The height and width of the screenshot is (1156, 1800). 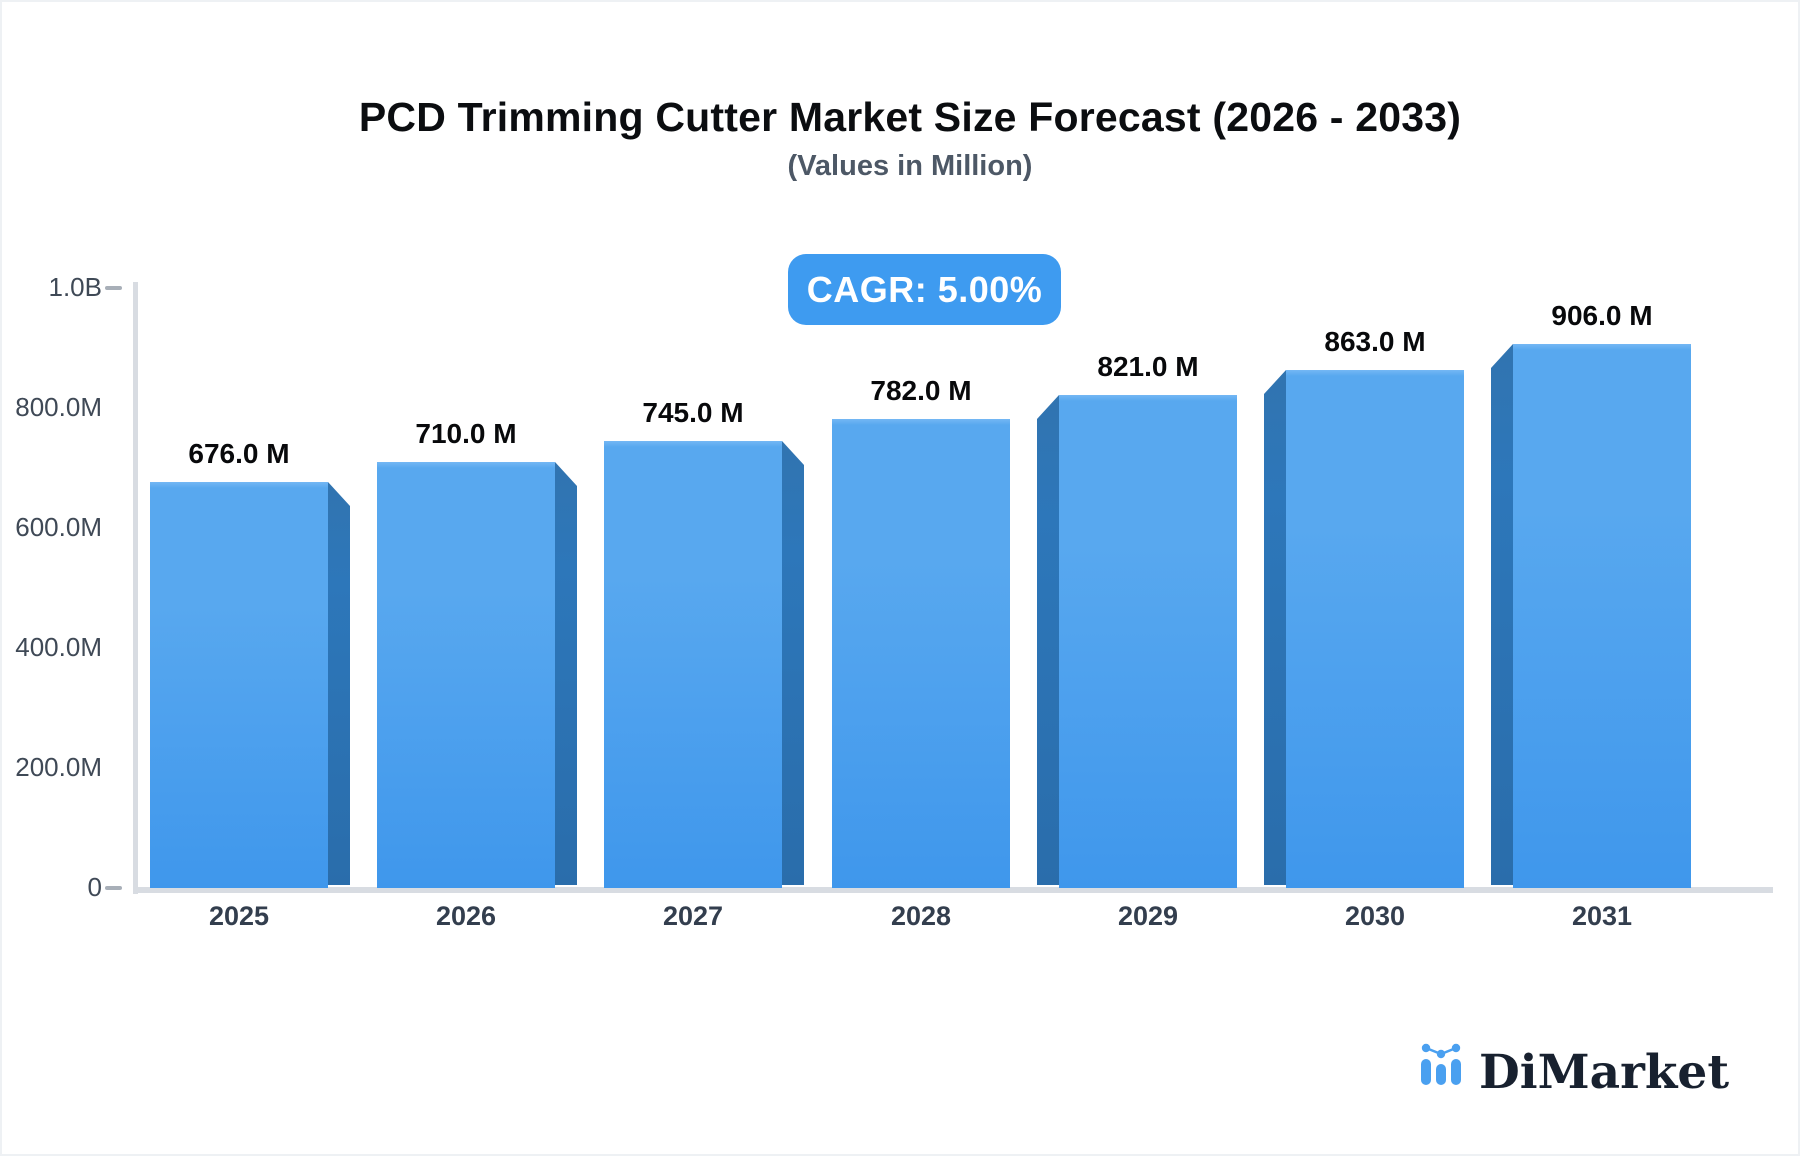 What do you see at coordinates (1148, 366) in the screenshot?
I see `bar-value-label-2029: 821.0 M` at bounding box center [1148, 366].